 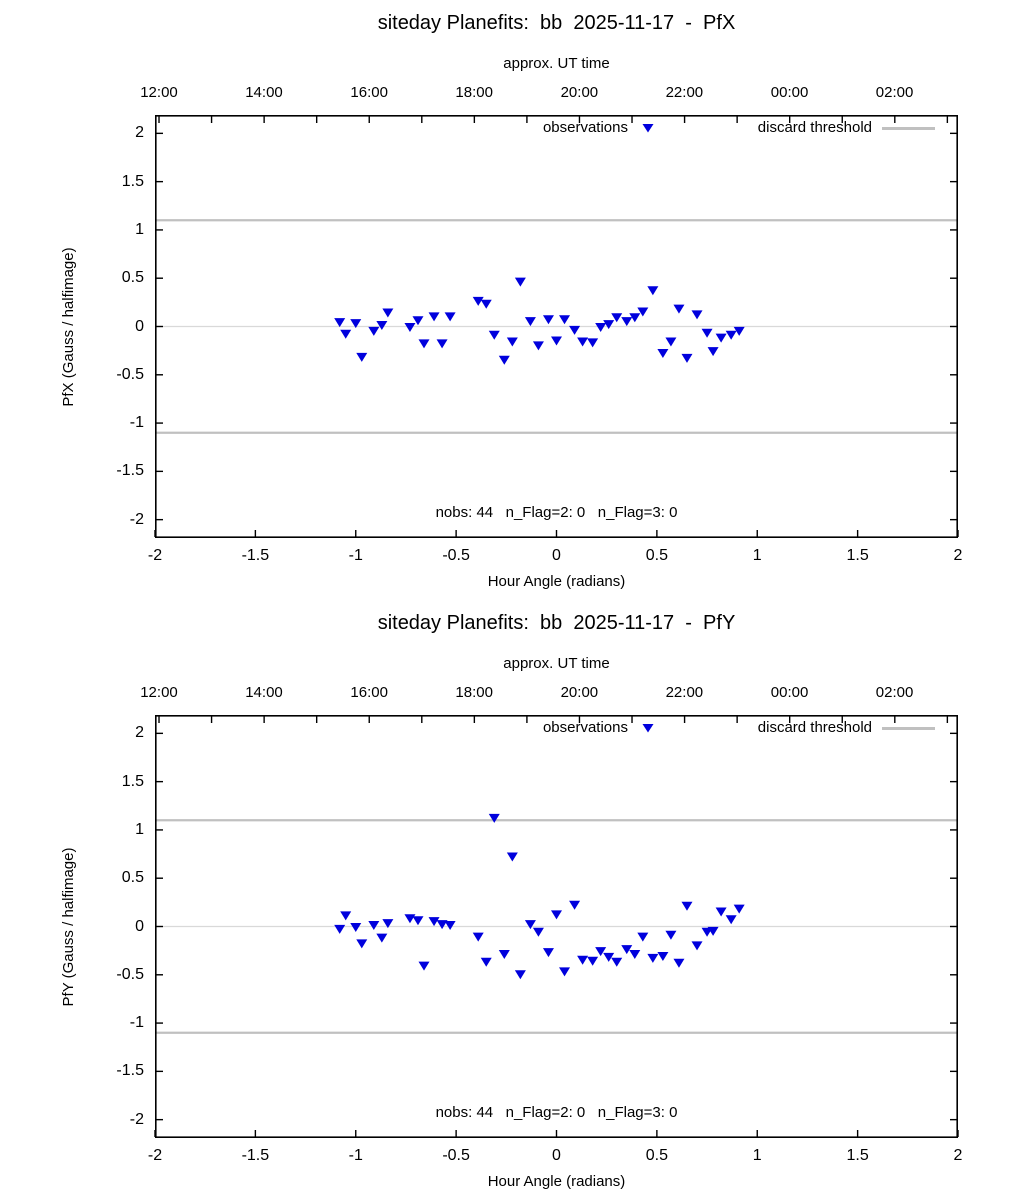 What do you see at coordinates (958, 1155) in the screenshot?
I see `x-tick-label: 2` at bounding box center [958, 1155].